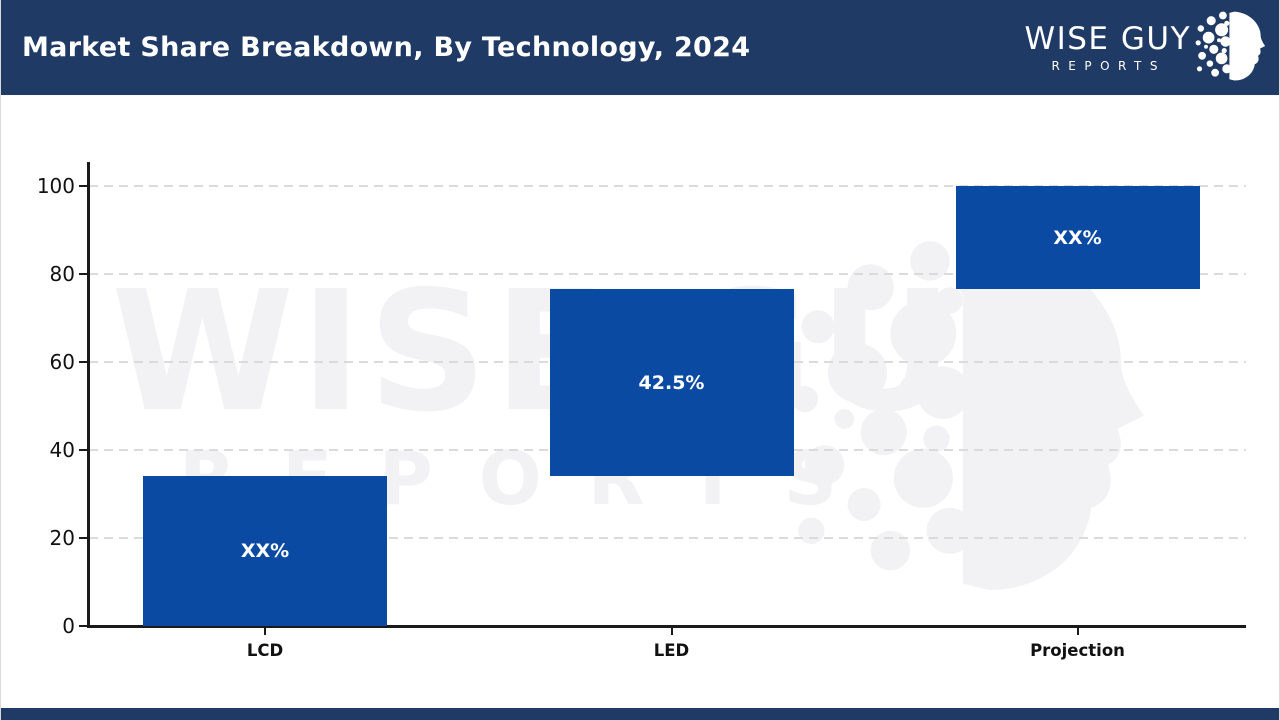 The image size is (1280, 720). What do you see at coordinates (62, 450) in the screenshot?
I see `y-axis-label-40: 40` at bounding box center [62, 450].